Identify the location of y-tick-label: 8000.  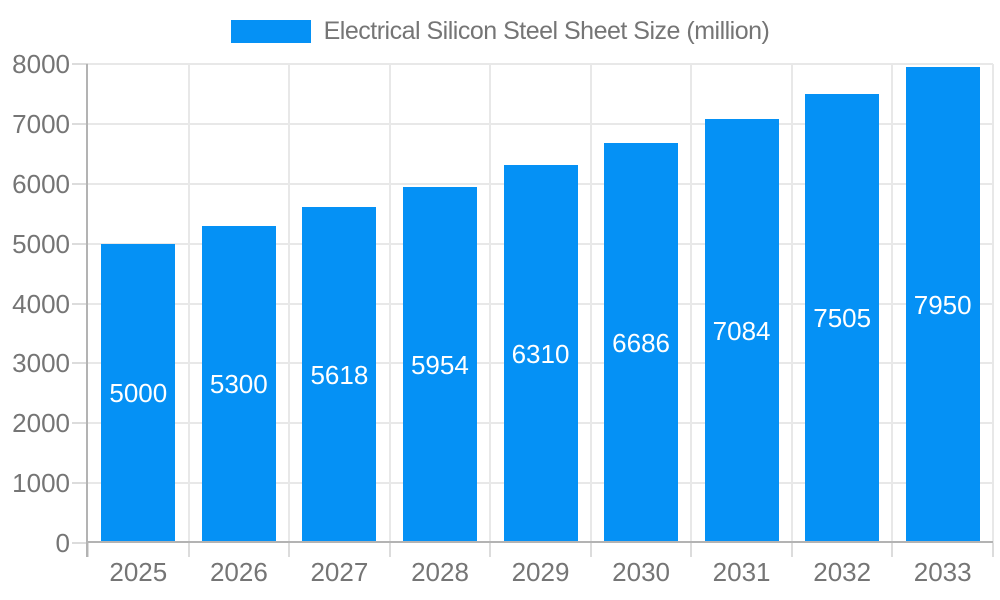
(41, 64).